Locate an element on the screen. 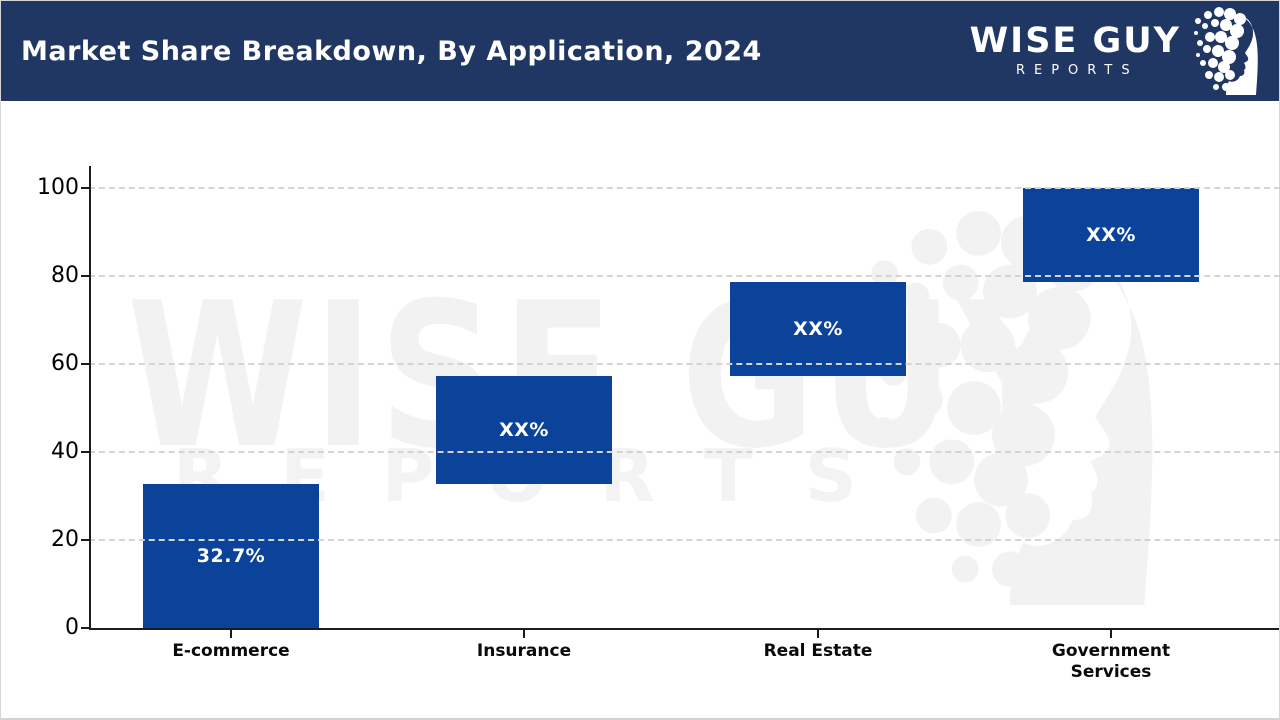 The width and height of the screenshot is (1280, 720). bar-value-label-Government Services: XX% is located at coordinates (1111, 235).